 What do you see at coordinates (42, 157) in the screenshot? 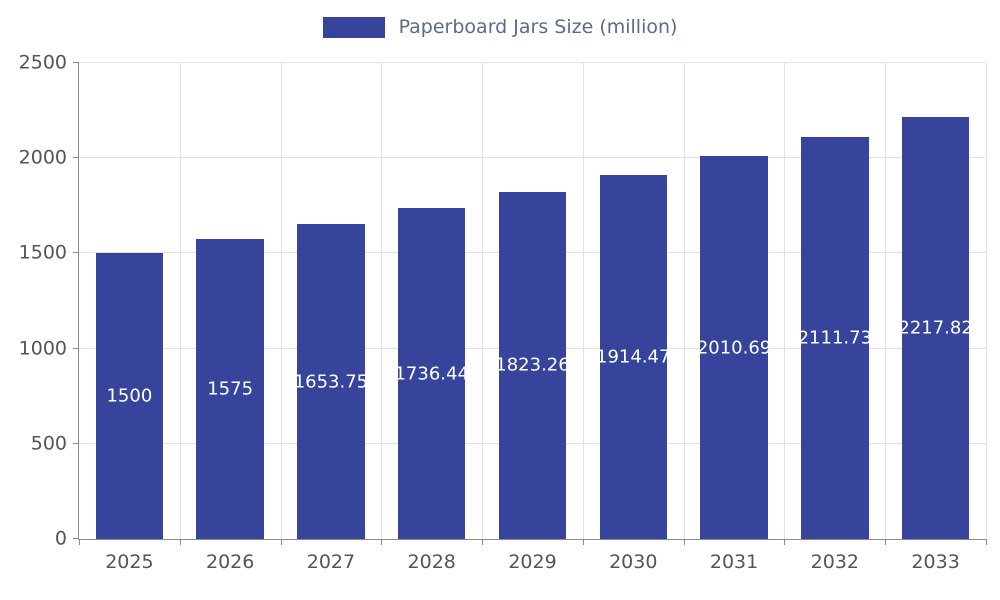
I see `y-axis-tick-label: 2000` at bounding box center [42, 157].